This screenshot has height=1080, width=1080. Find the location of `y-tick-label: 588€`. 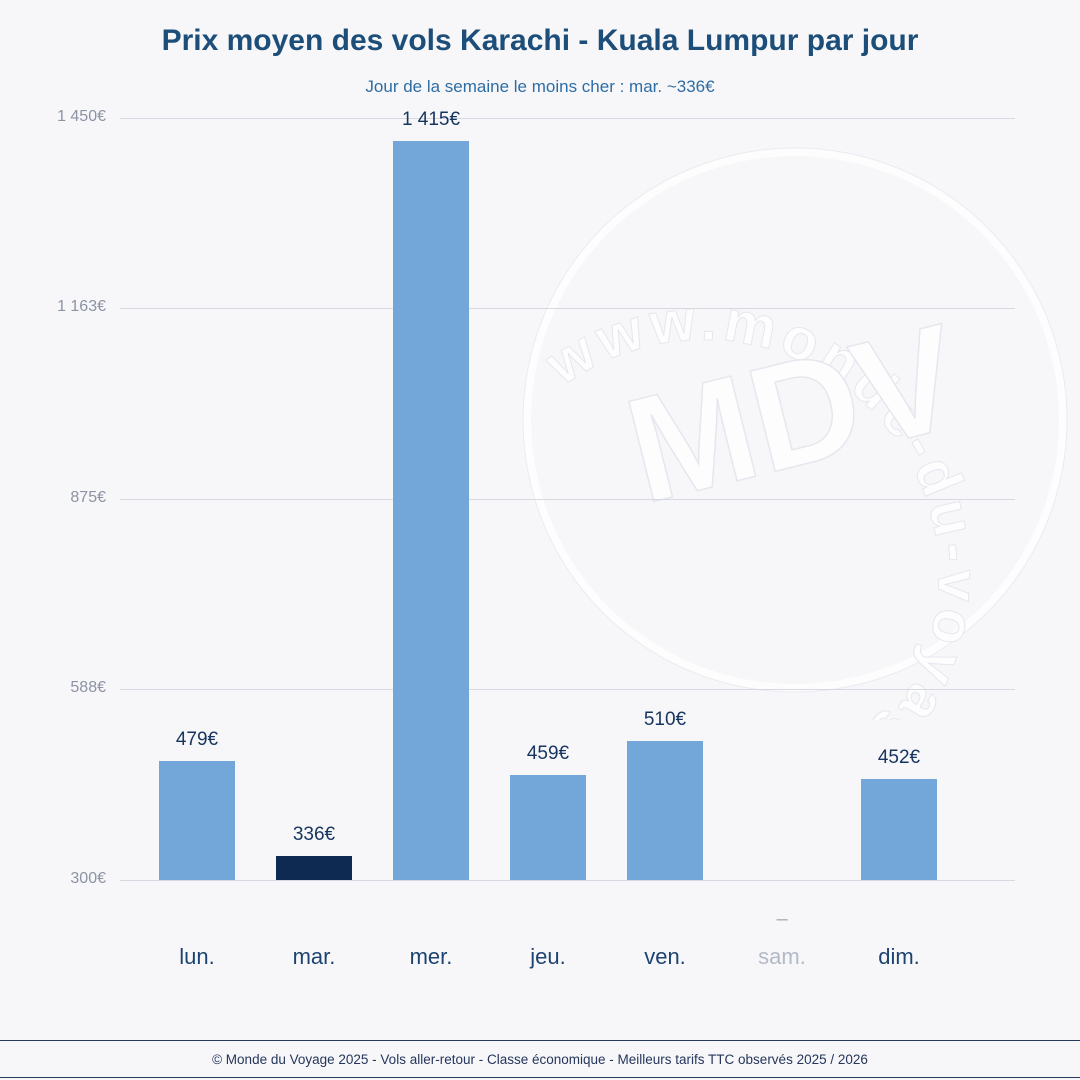

y-tick-label: 588€ is located at coordinates (88, 688).